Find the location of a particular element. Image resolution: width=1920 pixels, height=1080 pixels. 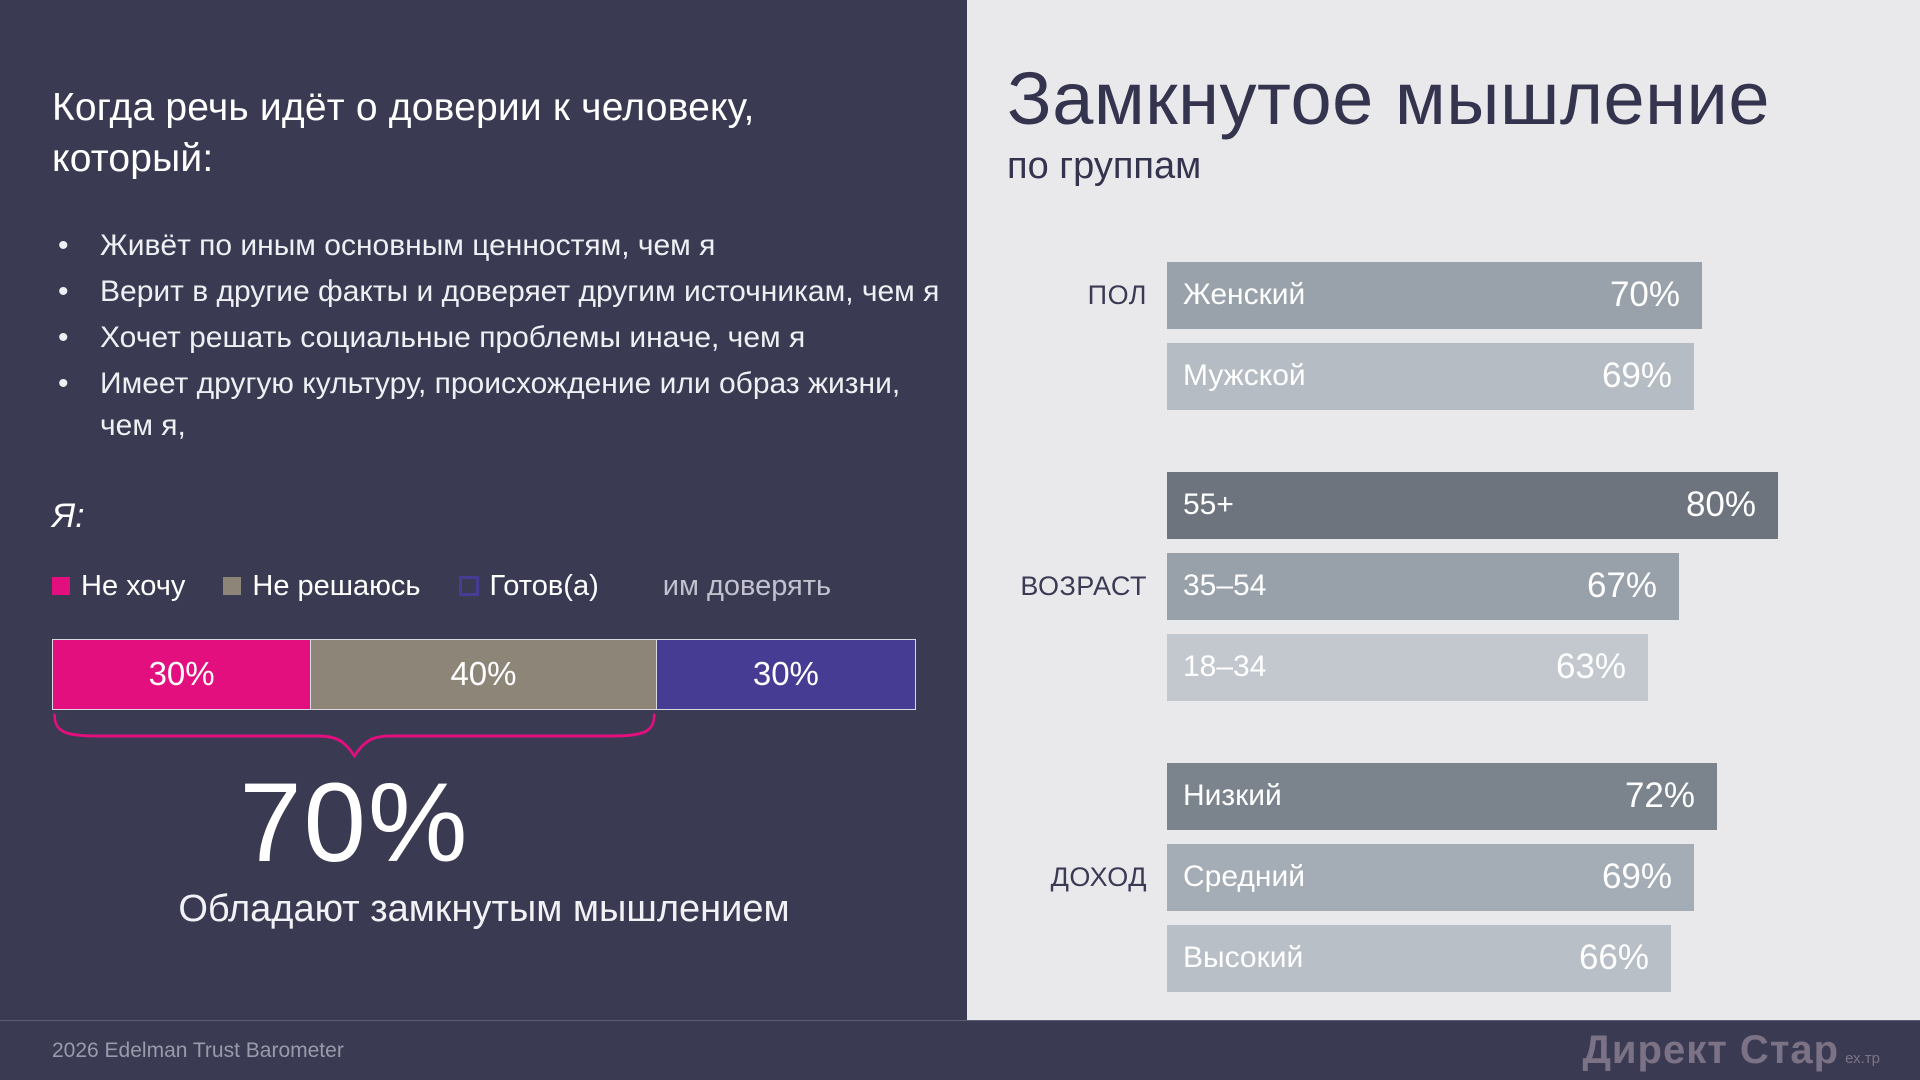

legend-swatch-purple is located at coordinates (468, 586).